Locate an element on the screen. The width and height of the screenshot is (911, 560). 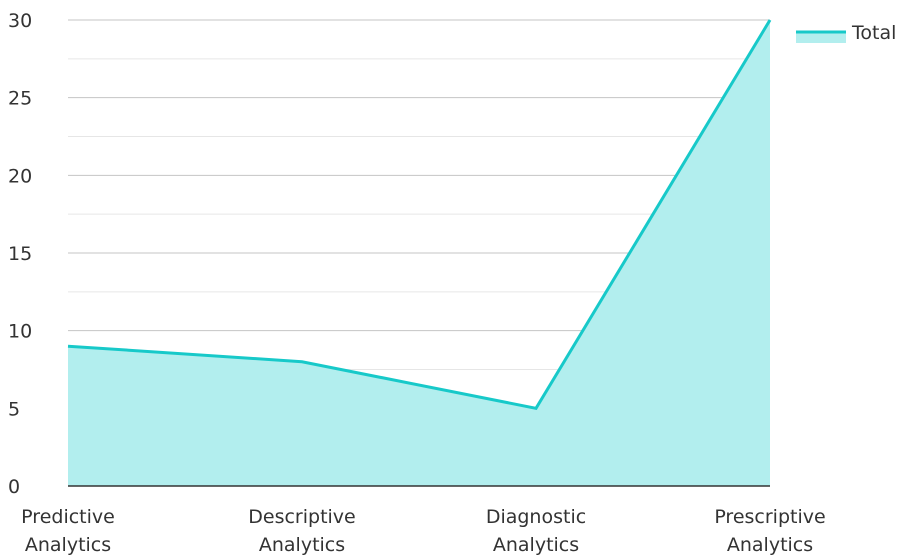
y-tick-label: 30 is located at coordinates (20, 21).